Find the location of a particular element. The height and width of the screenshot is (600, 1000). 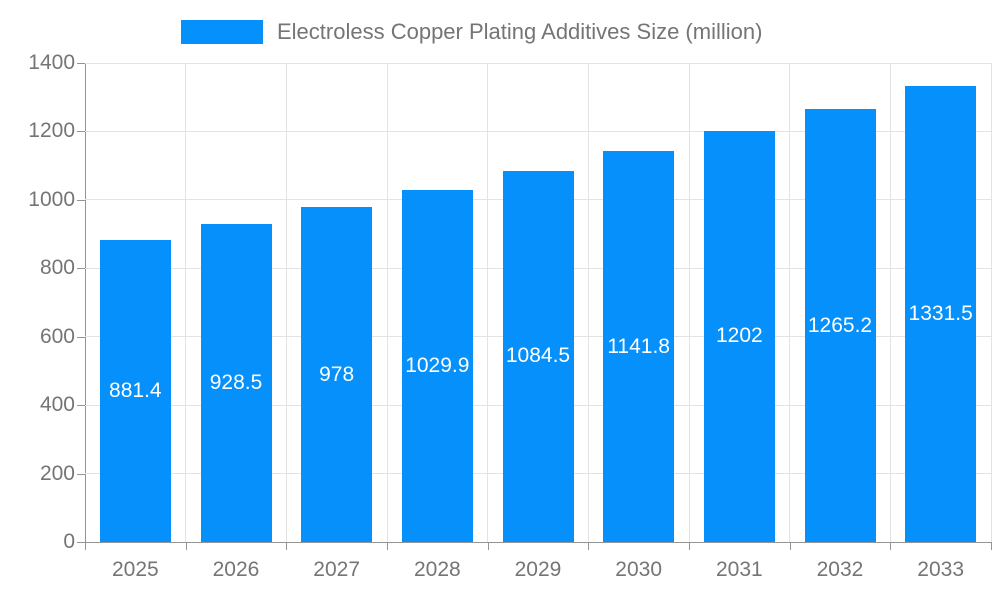

x-axis-label: 2027 is located at coordinates (337, 569).